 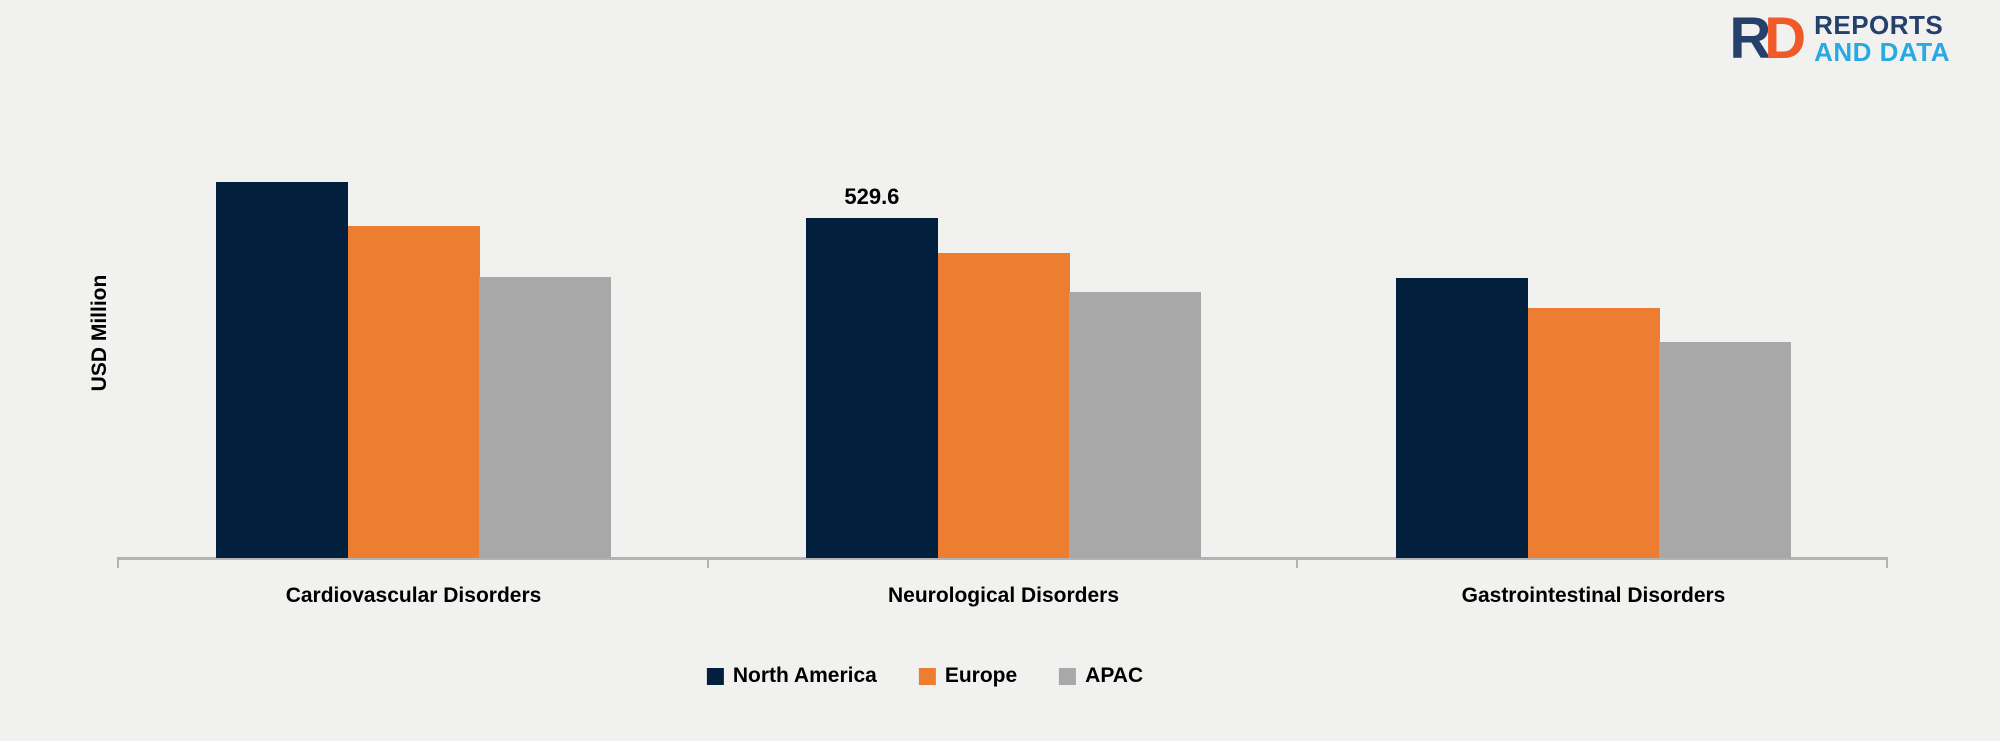 I want to click on y-axis-label: USD Million, so click(x=99, y=333).